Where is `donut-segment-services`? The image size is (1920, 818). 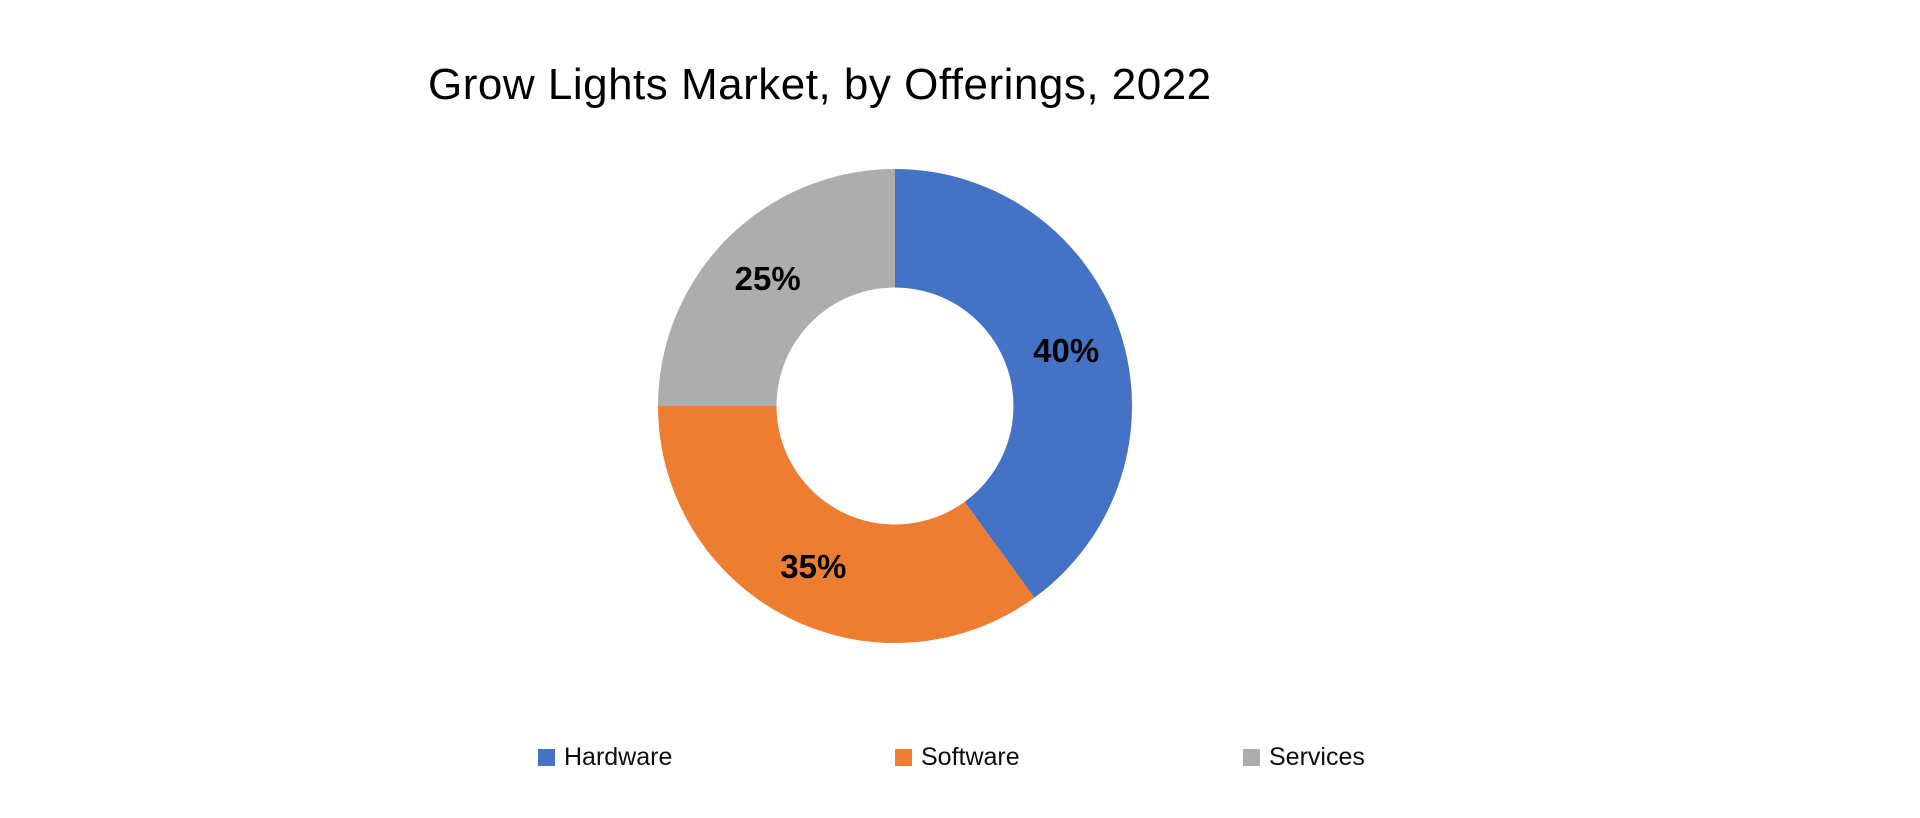 donut-segment-services is located at coordinates (776, 287).